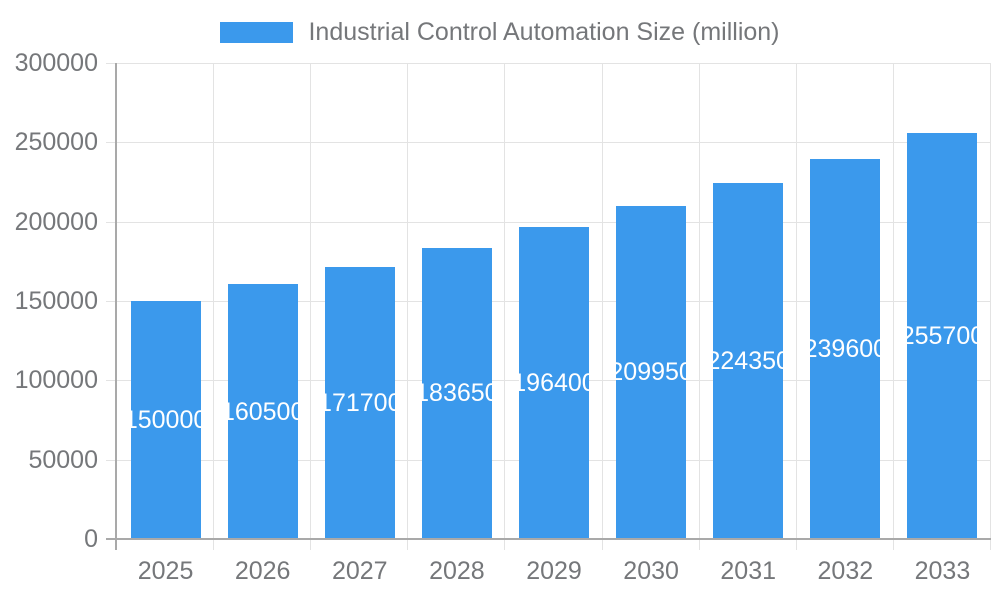  What do you see at coordinates (56, 221) in the screenshot?
I see `y-axis-tick-label: 200000` at bounding box center [56, 221].